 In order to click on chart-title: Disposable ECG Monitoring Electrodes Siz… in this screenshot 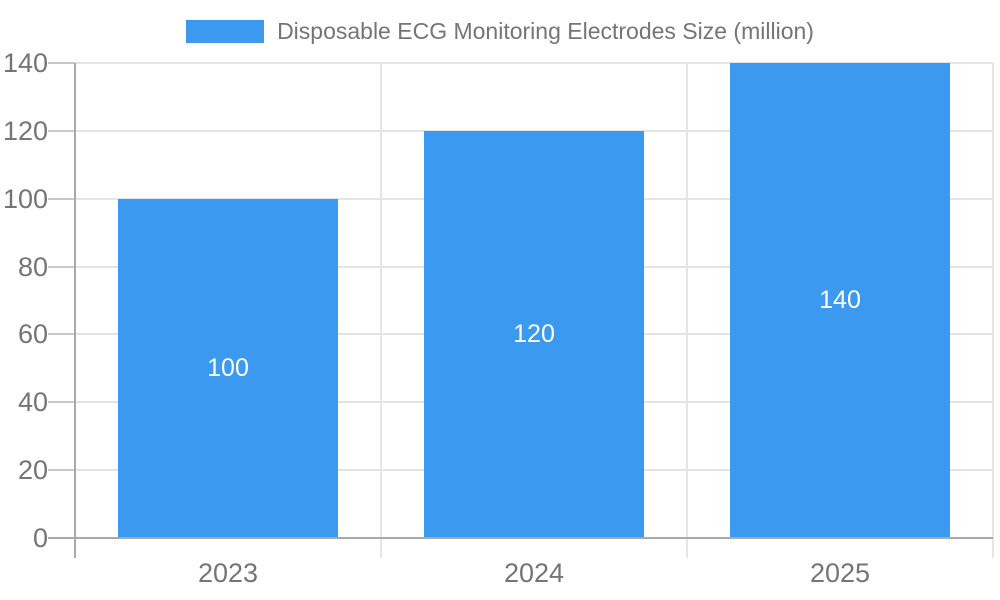, I will do `click(545, 30)`.